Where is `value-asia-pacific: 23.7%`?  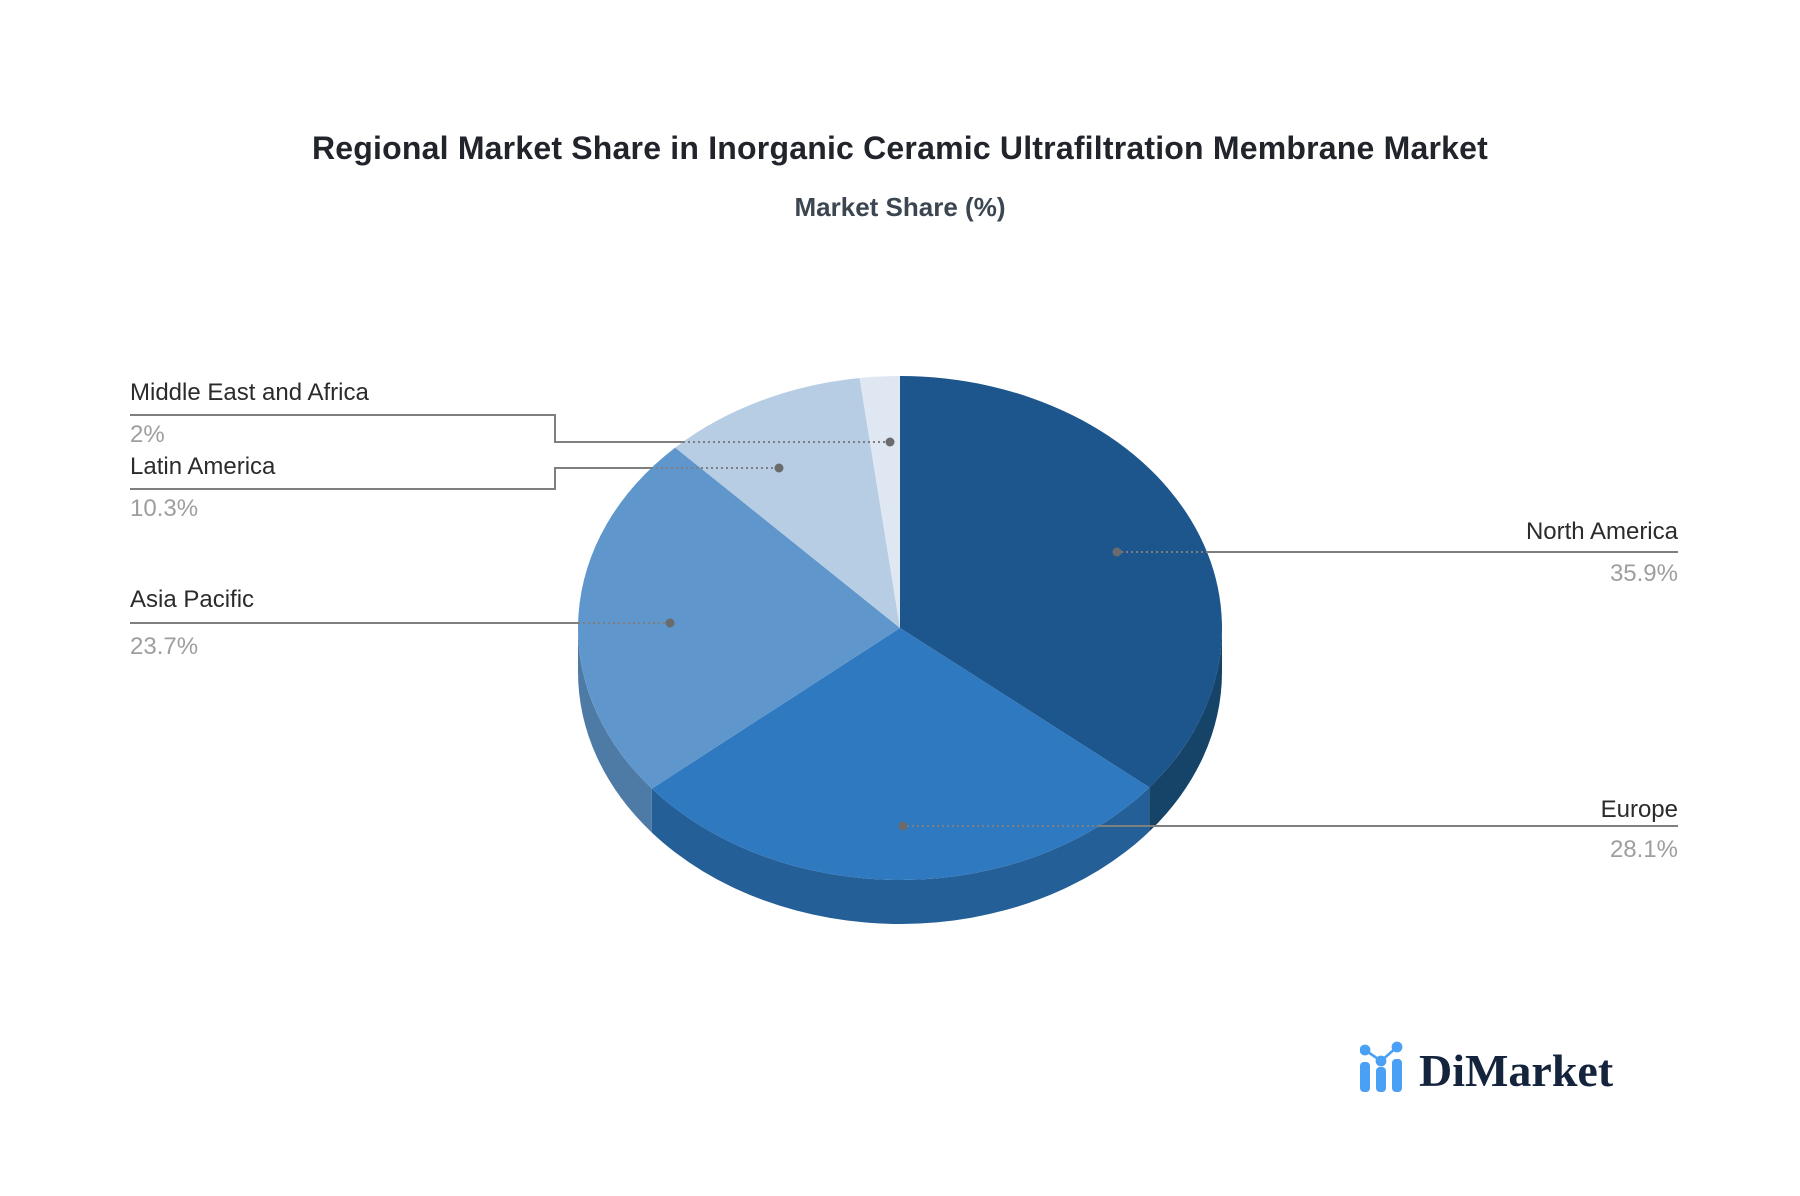
value-asia-pacific: 23.7% is located at coordinates (164, 646).